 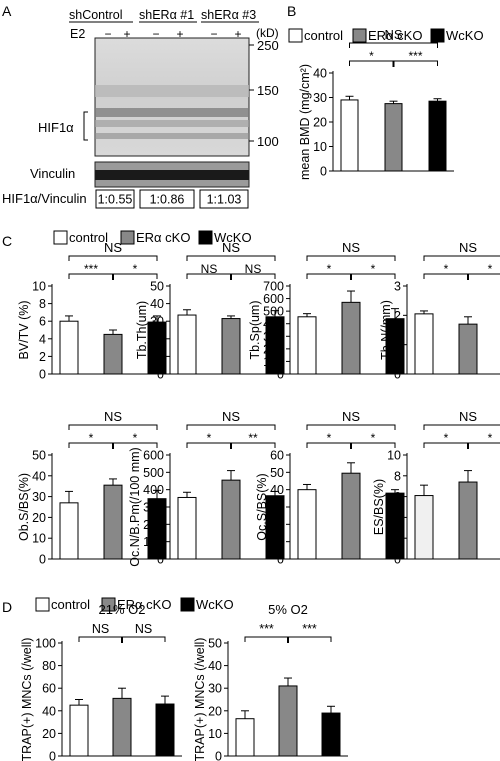 I want to click on y-tick-label: 600, so click(x=273, y=299).